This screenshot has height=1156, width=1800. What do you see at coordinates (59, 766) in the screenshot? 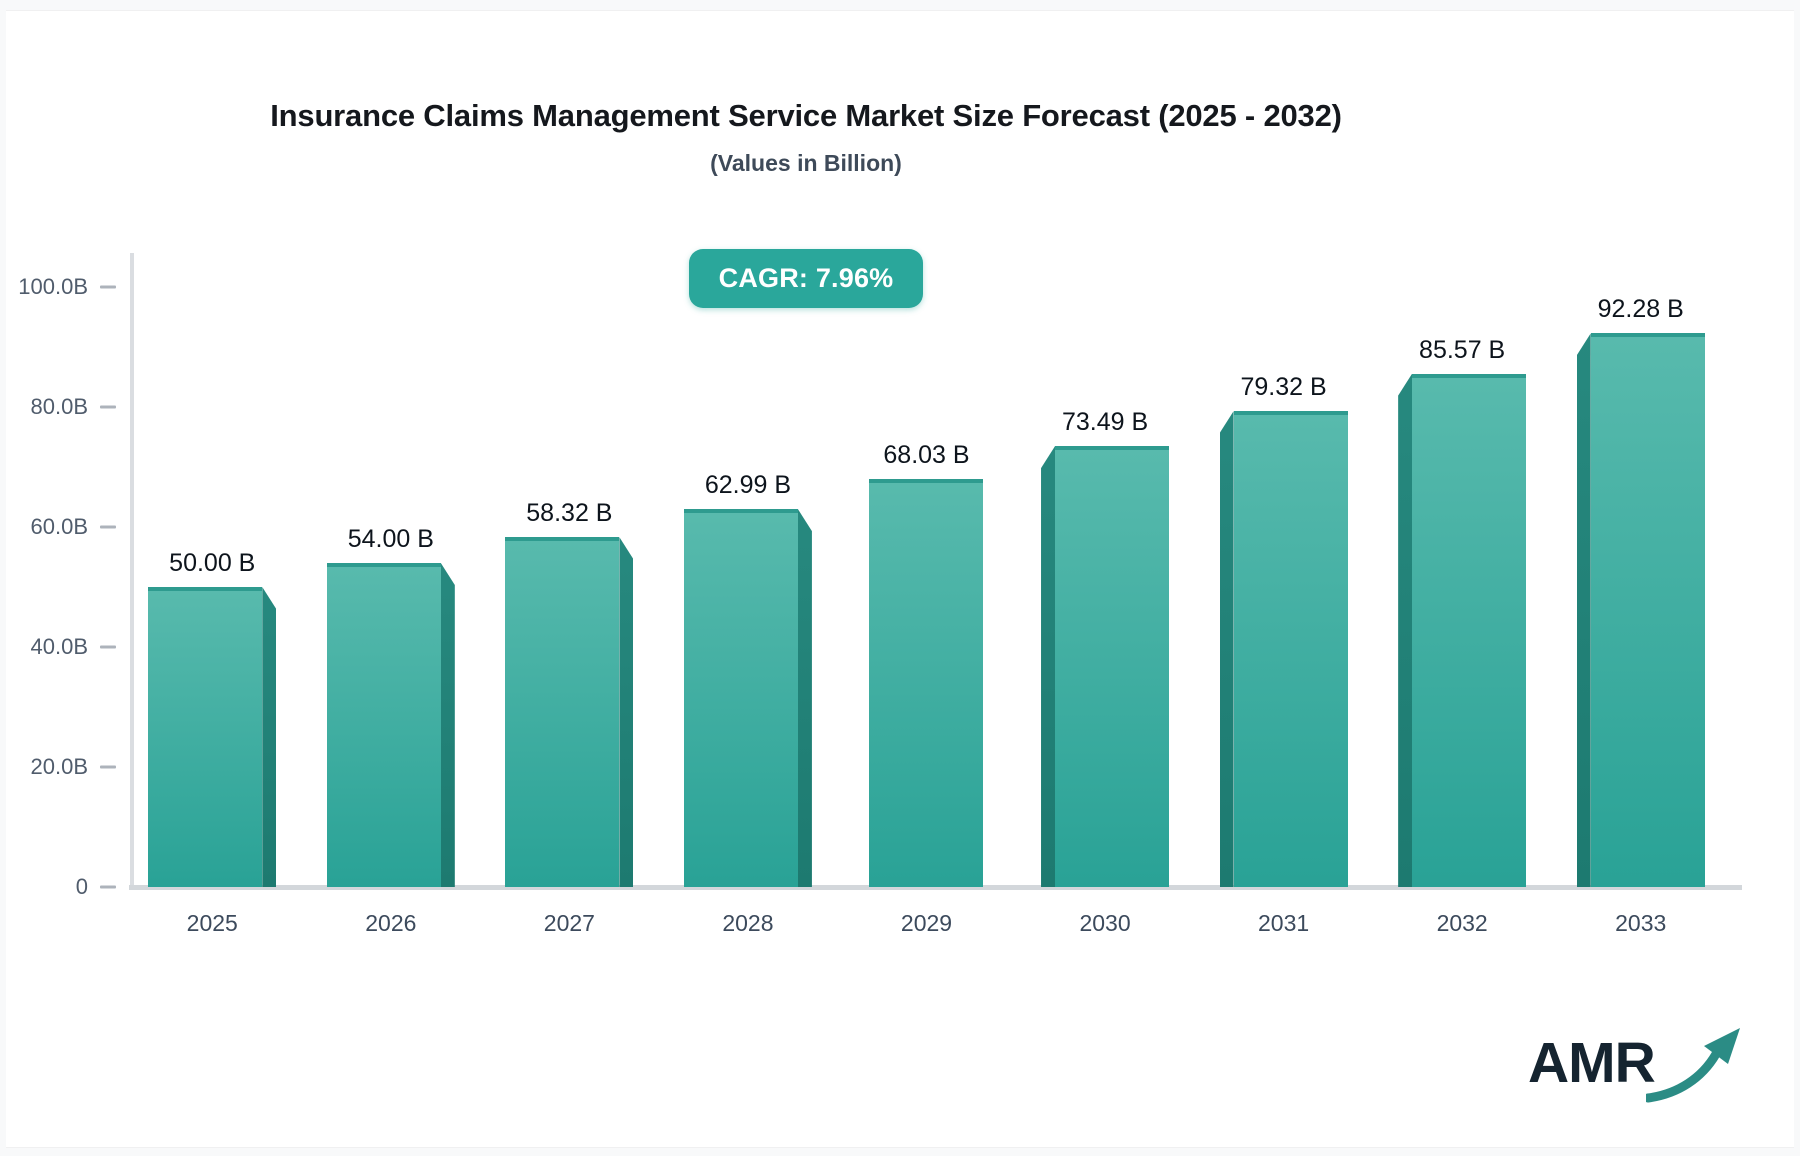
I see `y-tick-label: 20.0B` at bounding box center [59, 766].